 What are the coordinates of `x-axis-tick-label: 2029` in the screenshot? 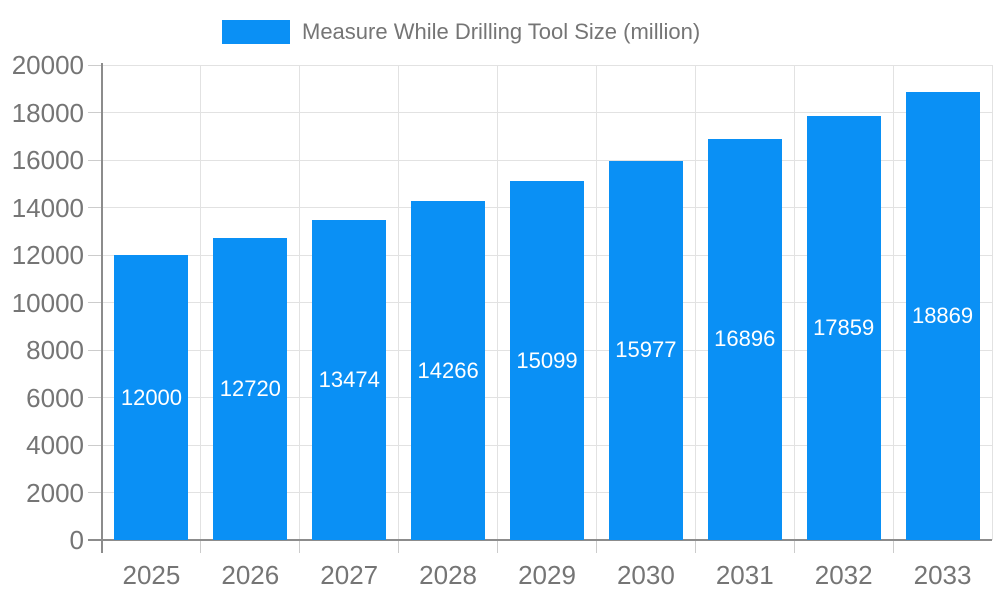 It's located at (547, 575).